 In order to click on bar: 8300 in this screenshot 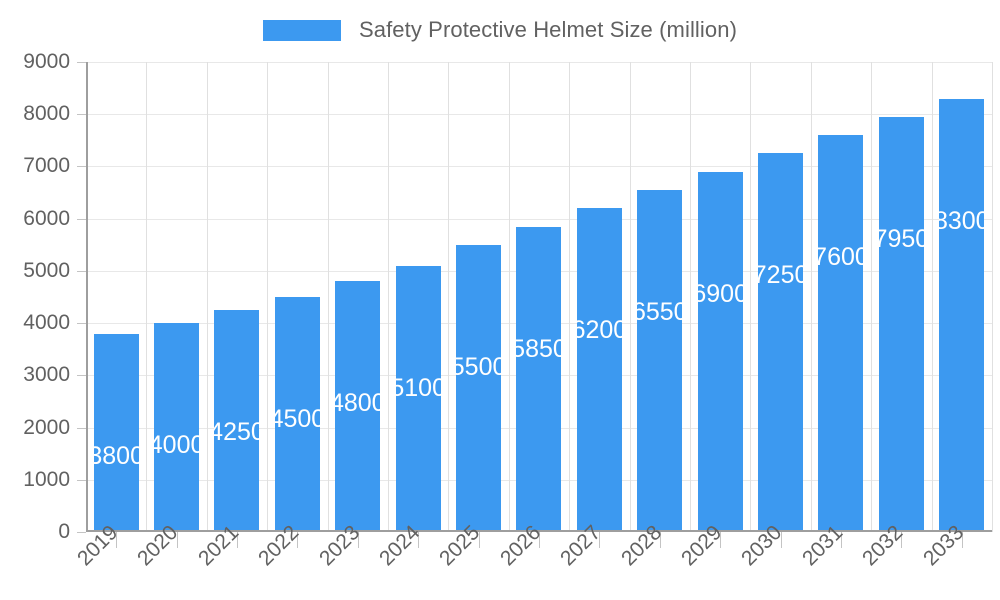, I will do `click(962, 315)`.